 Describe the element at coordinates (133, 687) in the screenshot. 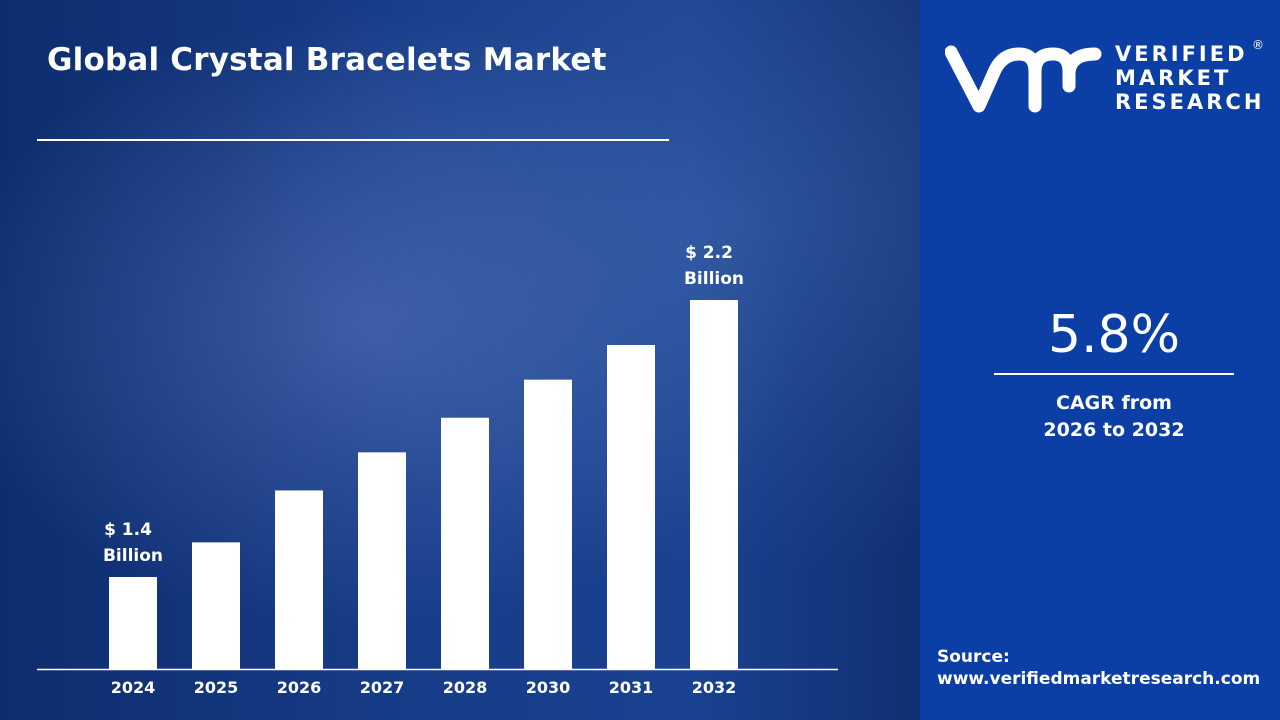

I see `x-tick-label: 2024` at that location.